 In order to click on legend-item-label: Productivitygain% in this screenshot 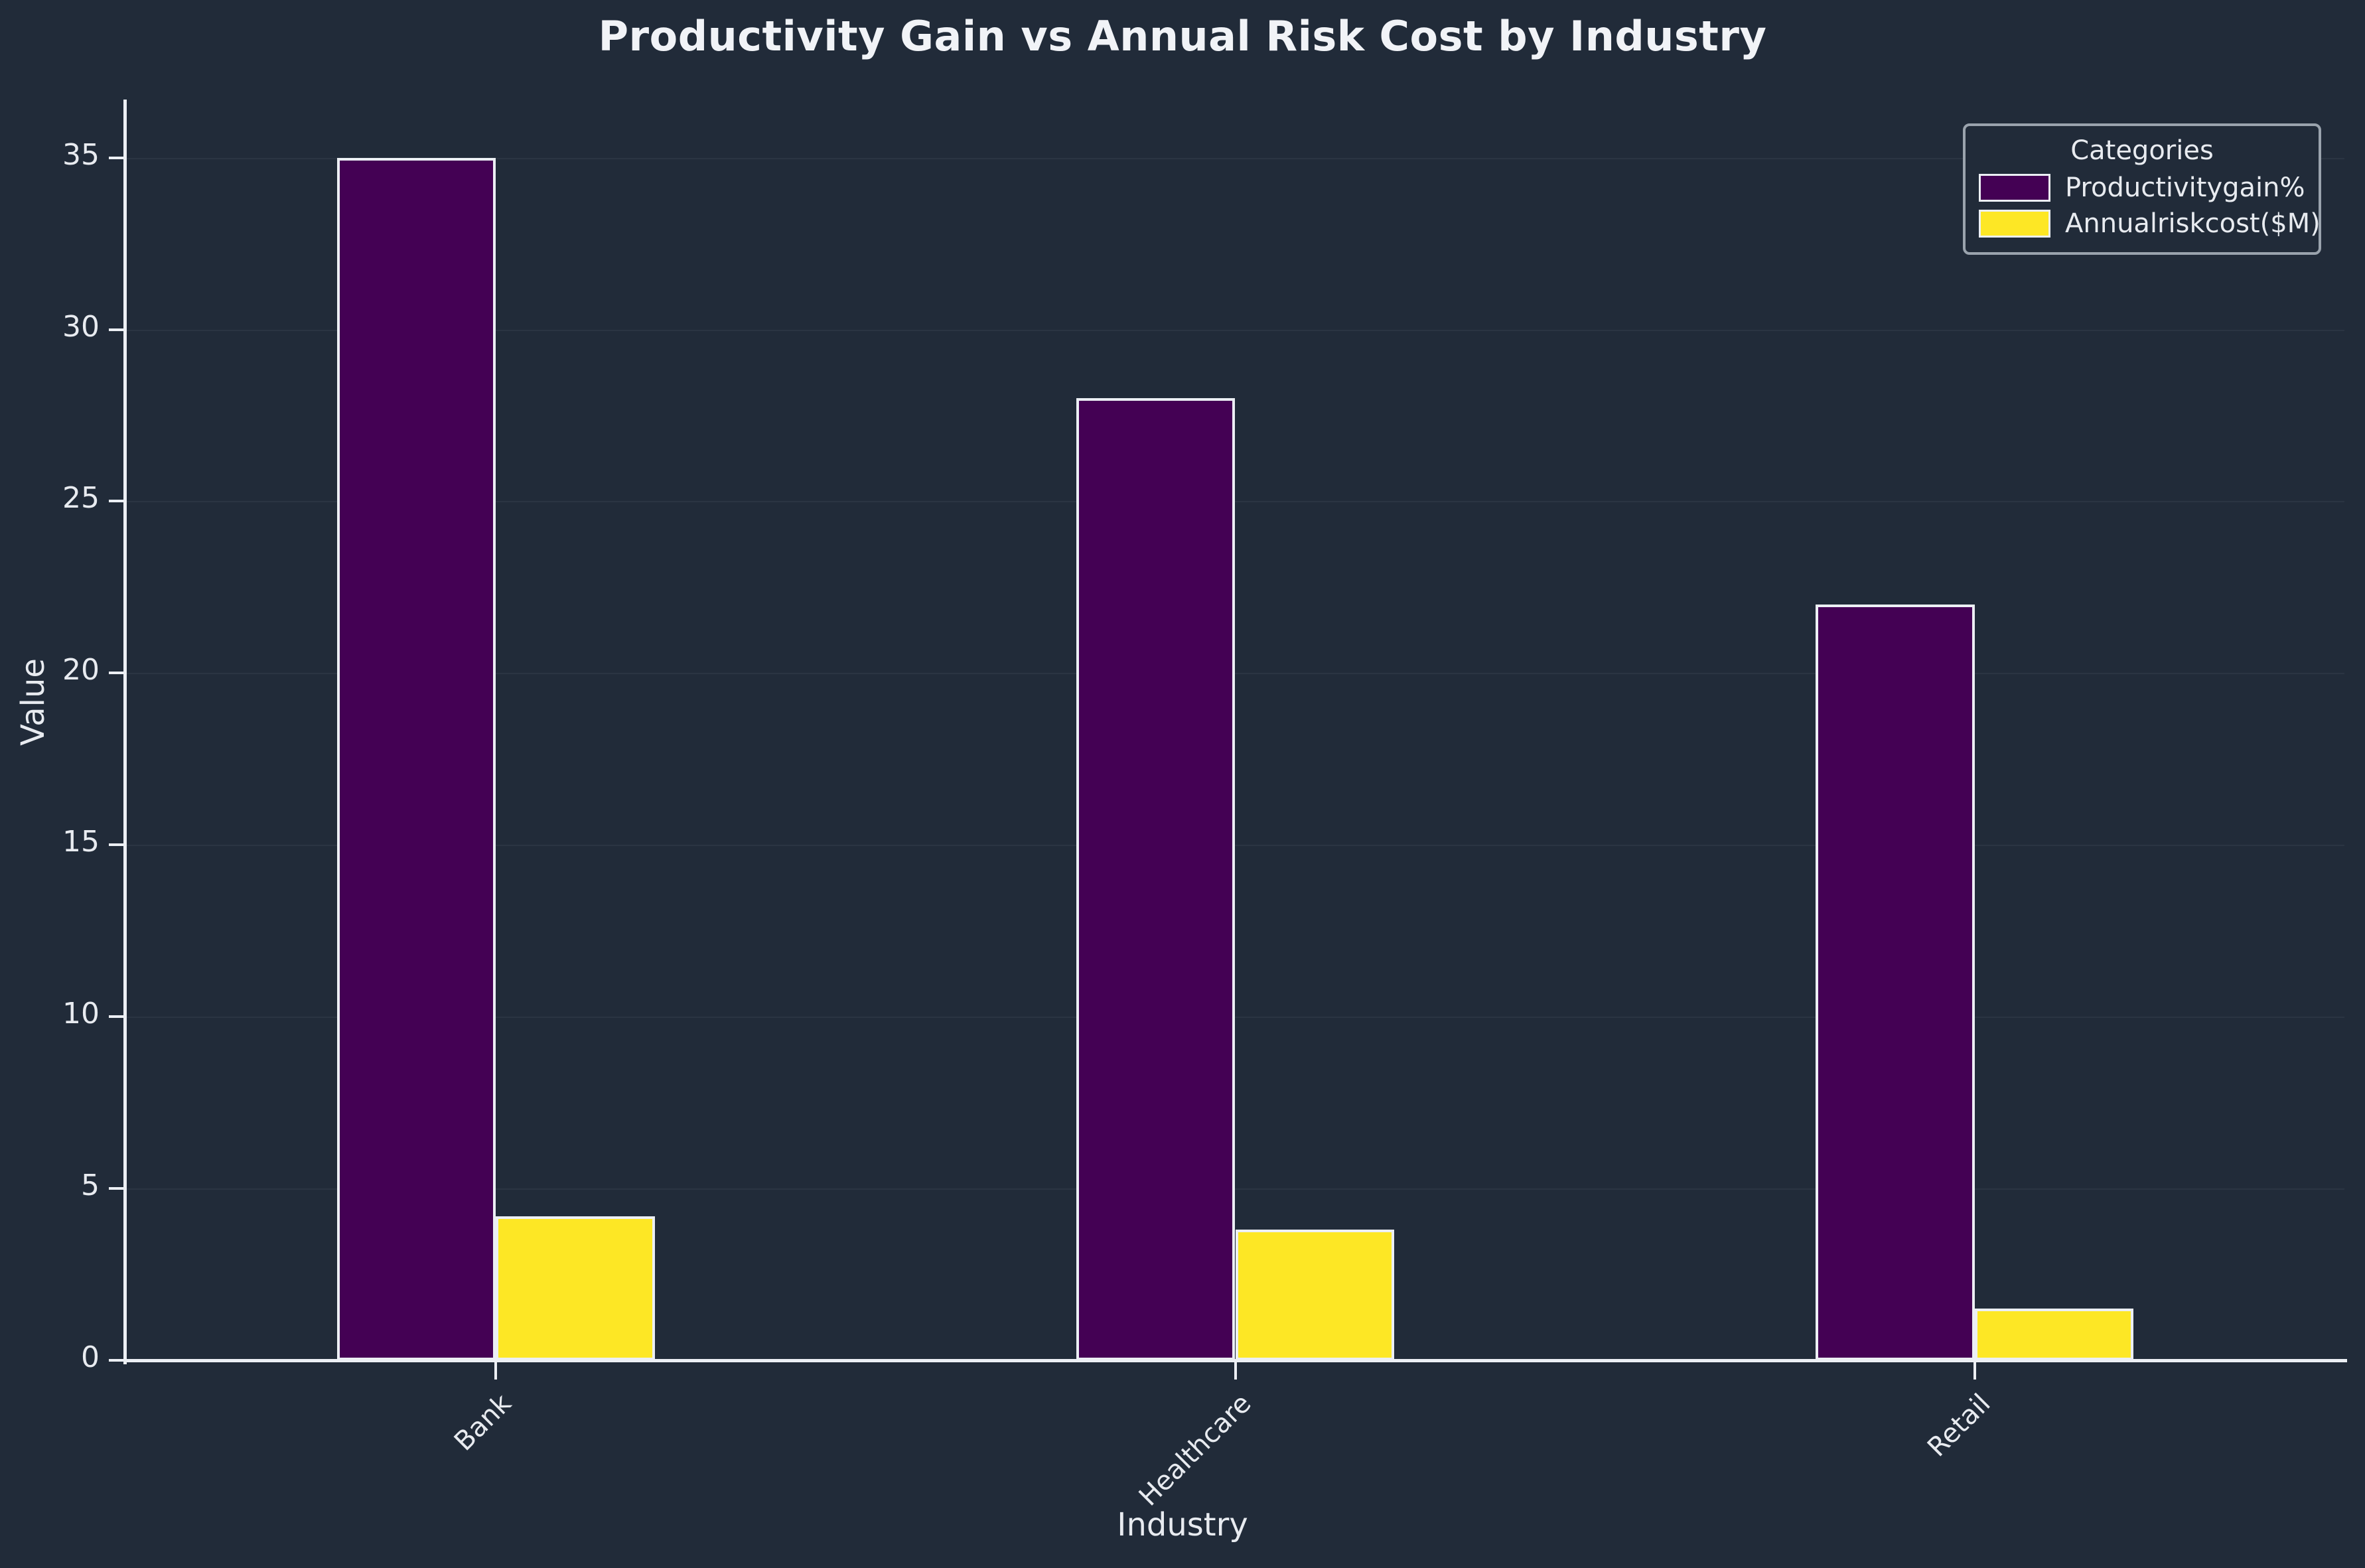, I will do `click(2185, 188)`.